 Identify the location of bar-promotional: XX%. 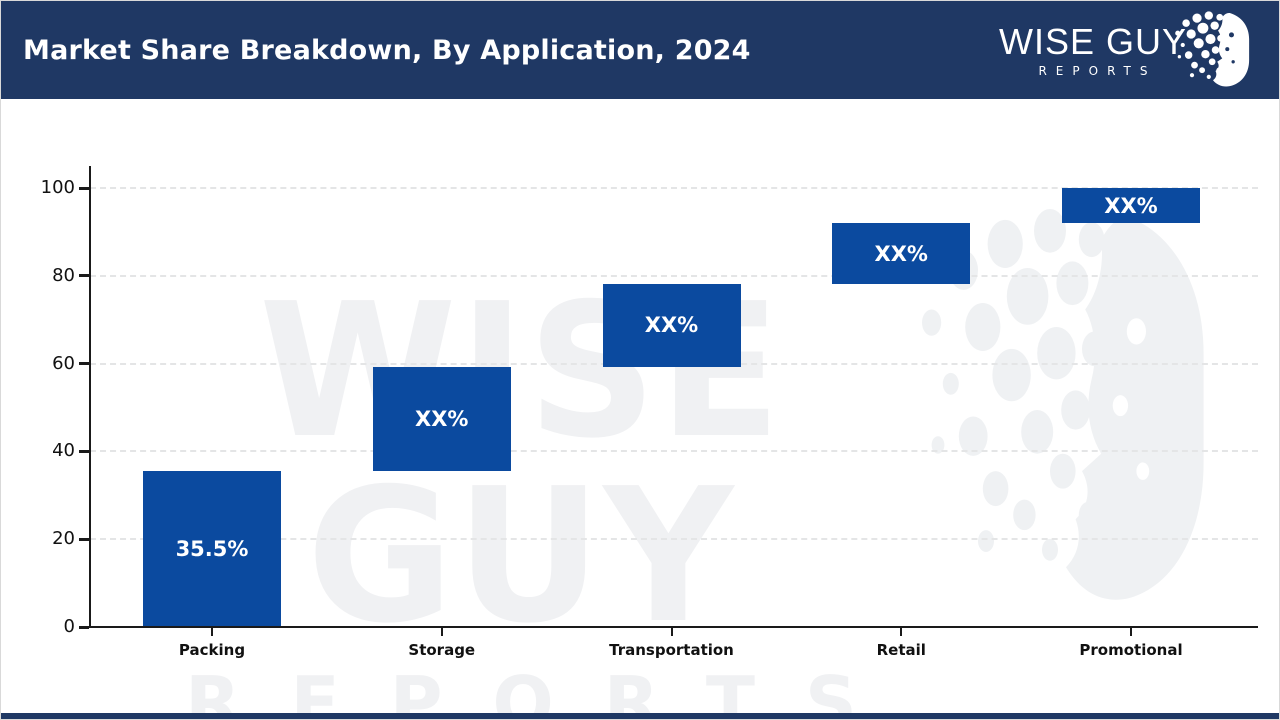
(1131, 206).